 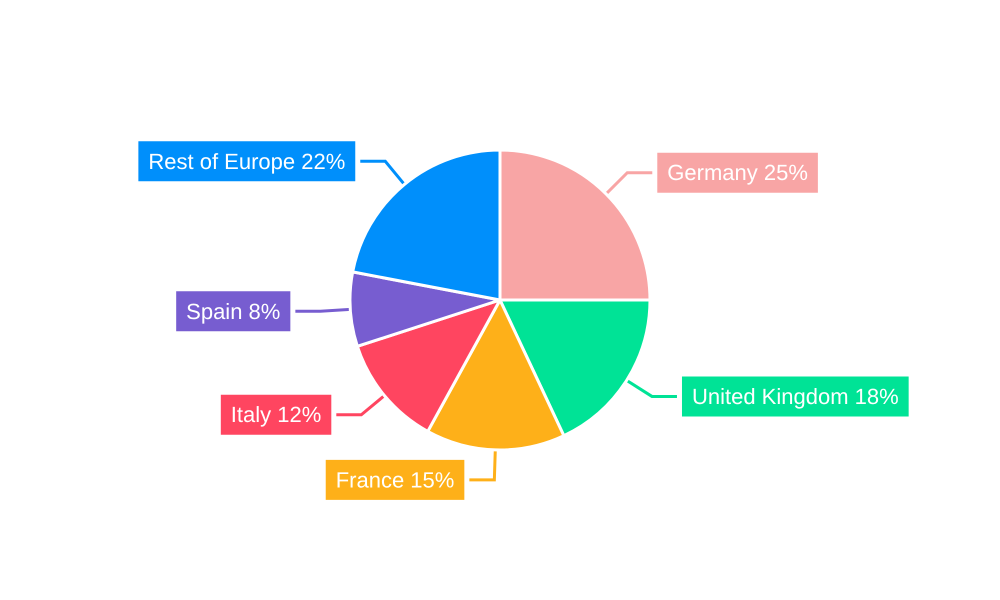 What do you see at coordinates (247, 161) in the screenshot?
I see `slice-label: Rest of Europe 22%` at bounding box center [247, 161].